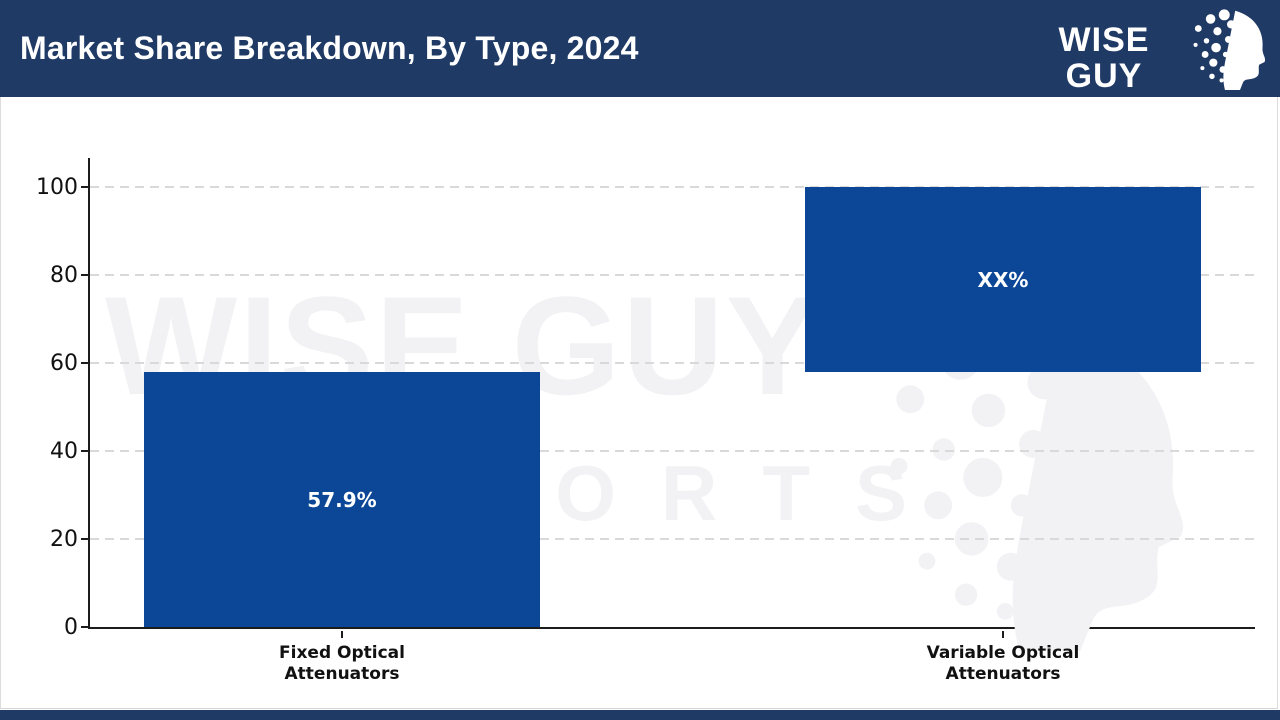 This screenshot has height=720, width=1280. What do you see at coordinates (672, 187) in the screenshot?
I see `gridline-y100` at bounding box center [672, 187].